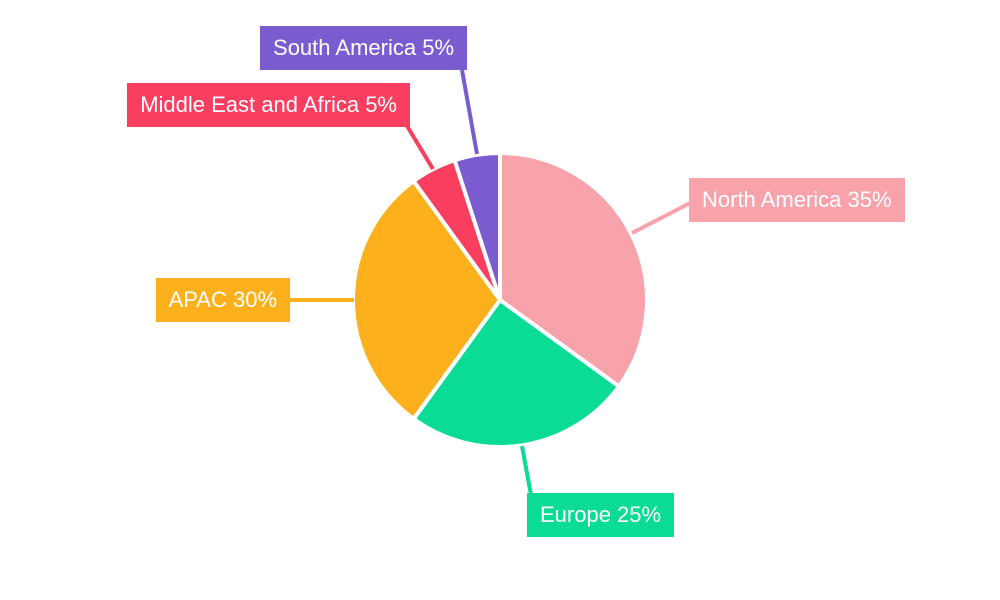 Image resolution: width=1000 pixels, height=600 pixels. I want to click on pie-slice-europe, so click(516, 373).